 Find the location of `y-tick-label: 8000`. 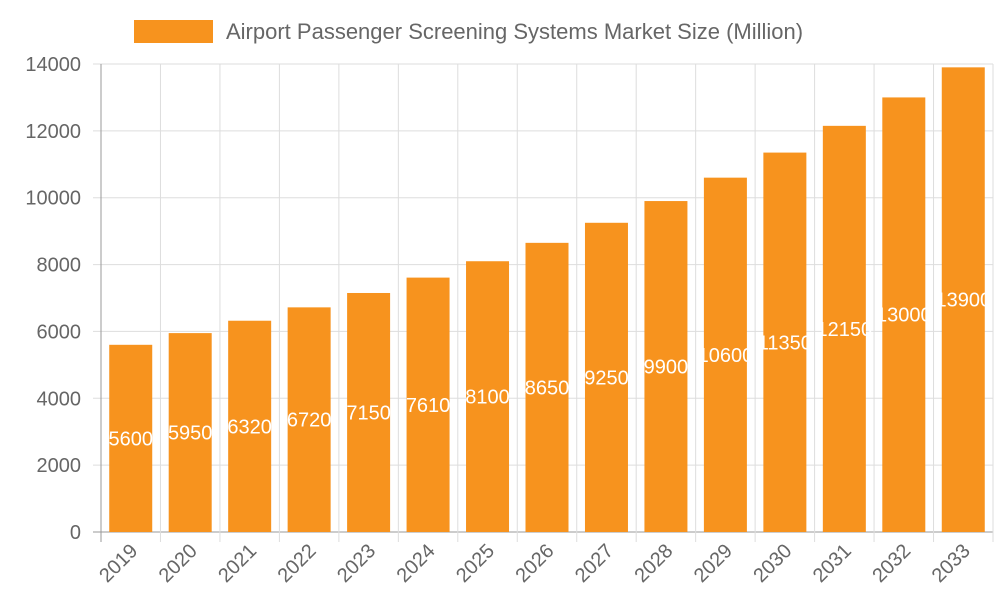

y-tick-label: 8000 is located at coordinates (59, 266).